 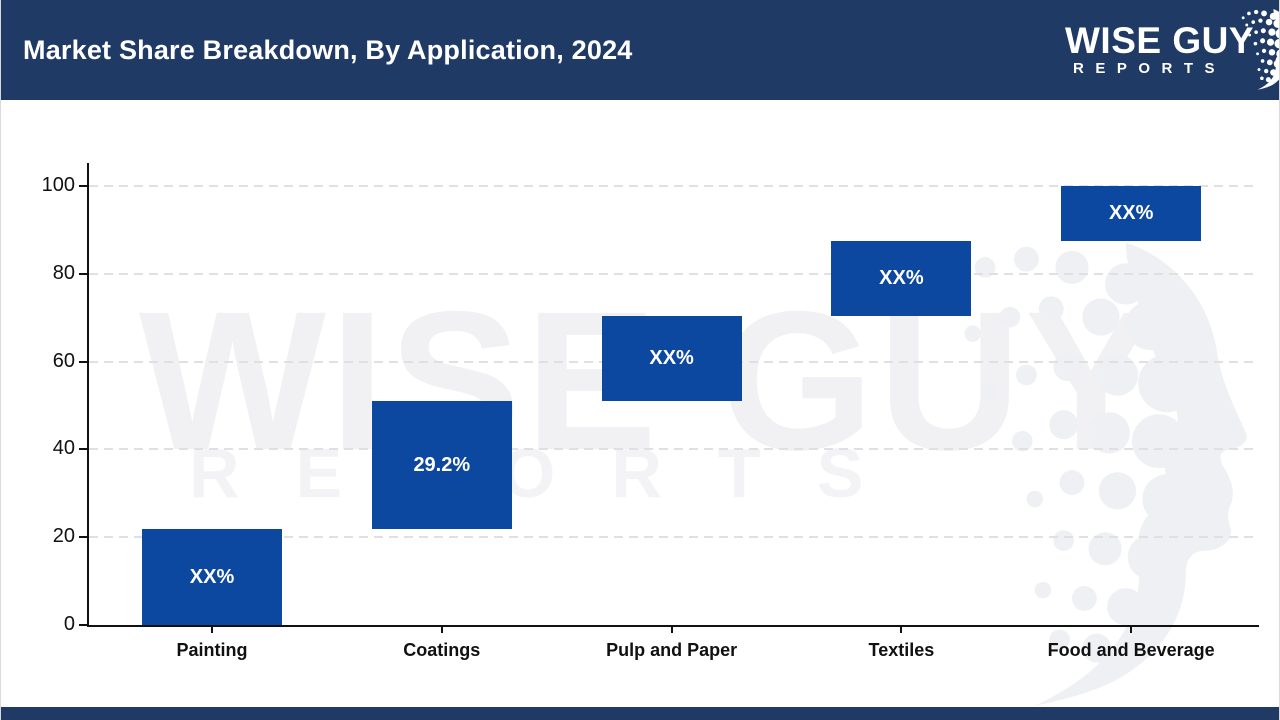 I want to click on logo-wiseguy-text: WISE GUY, so click(x=1160, y=40).